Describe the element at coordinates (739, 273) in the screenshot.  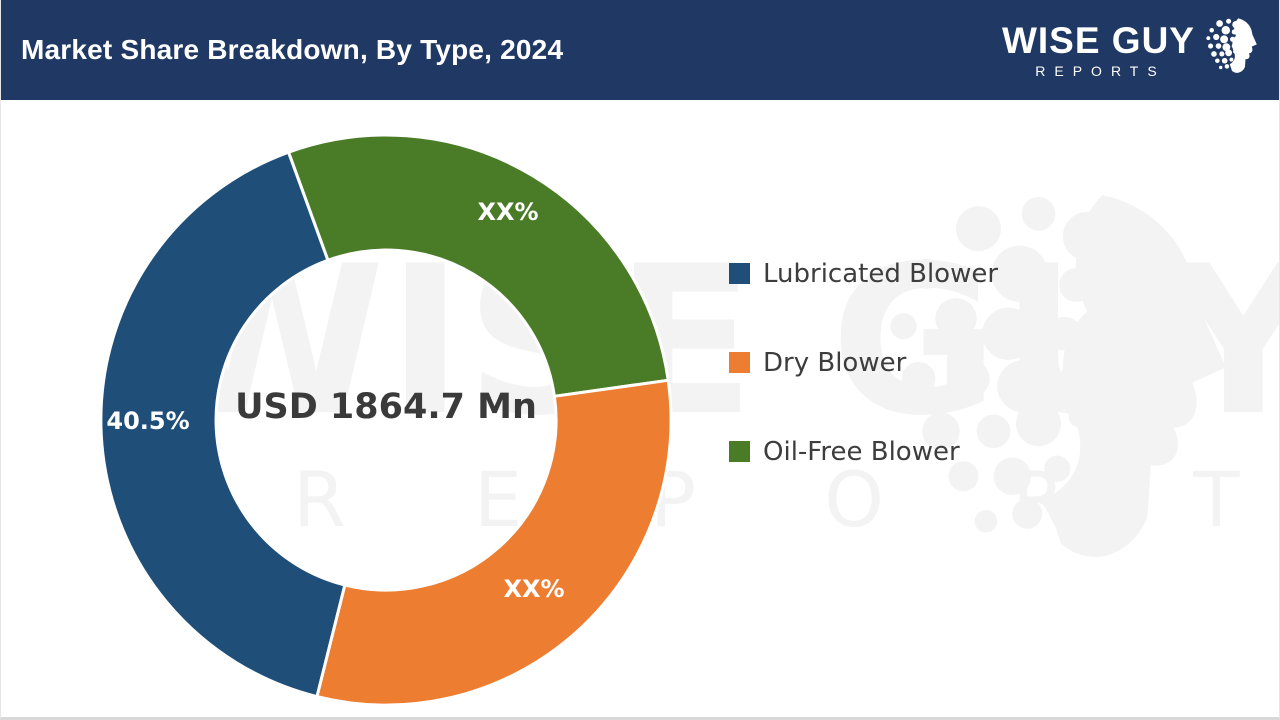
I see `legend-swatch-lubricated` at that location.